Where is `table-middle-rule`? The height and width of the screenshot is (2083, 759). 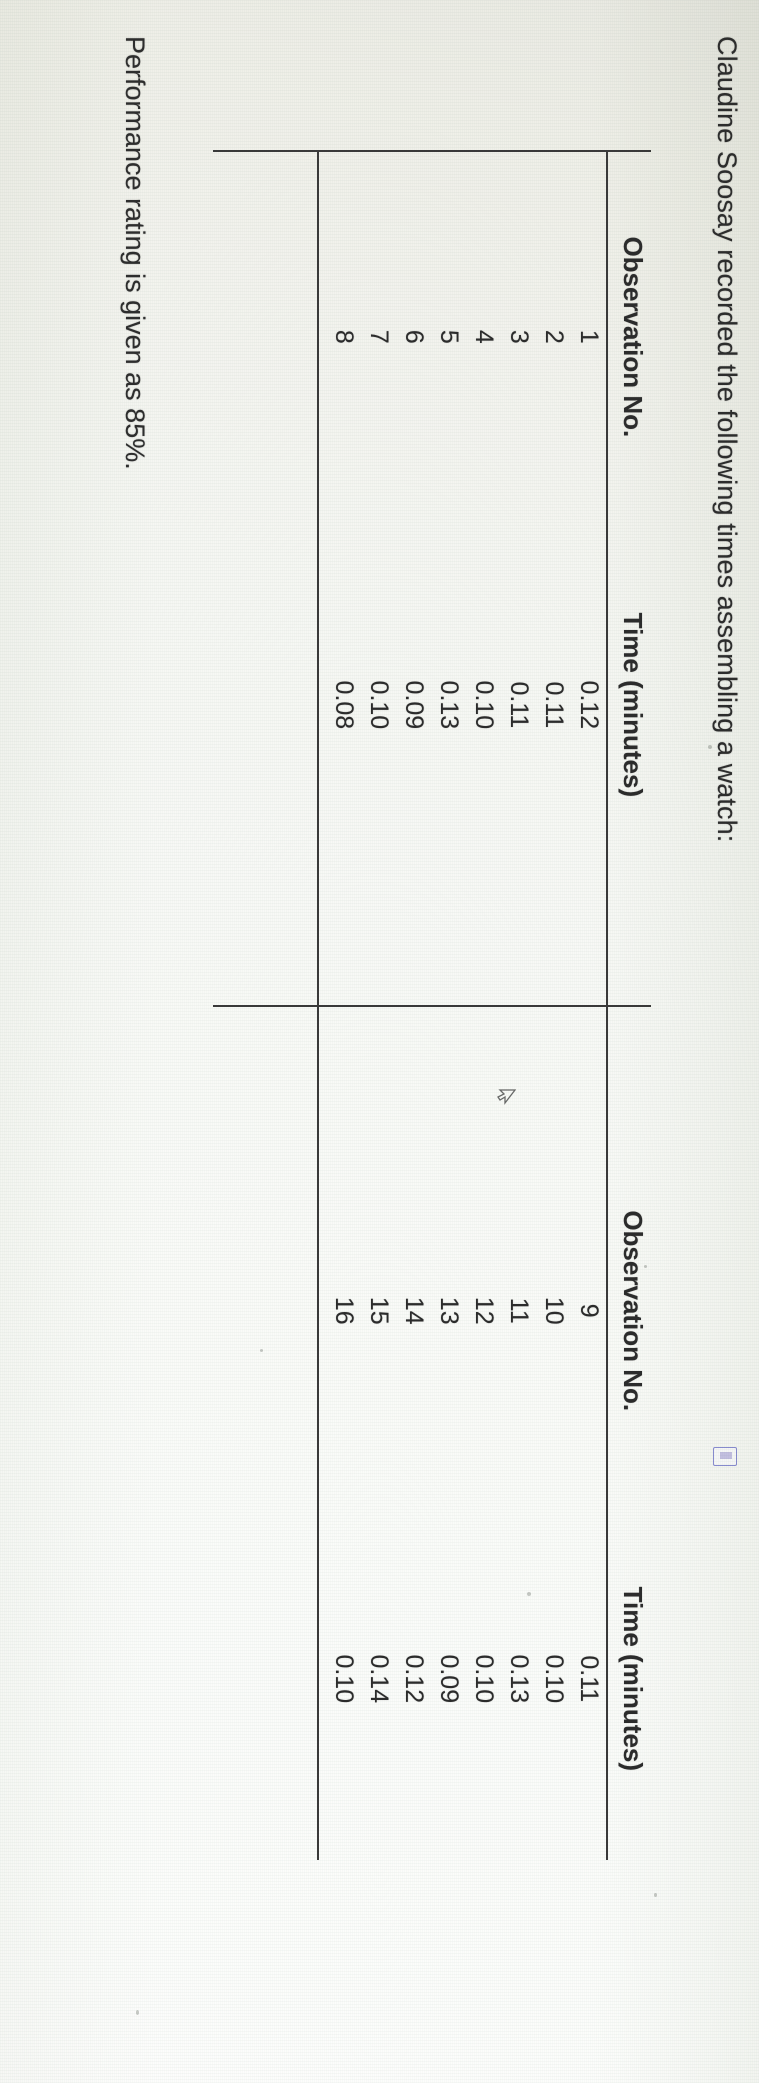
table-middle-rule is located at coordinates (432, 1006).